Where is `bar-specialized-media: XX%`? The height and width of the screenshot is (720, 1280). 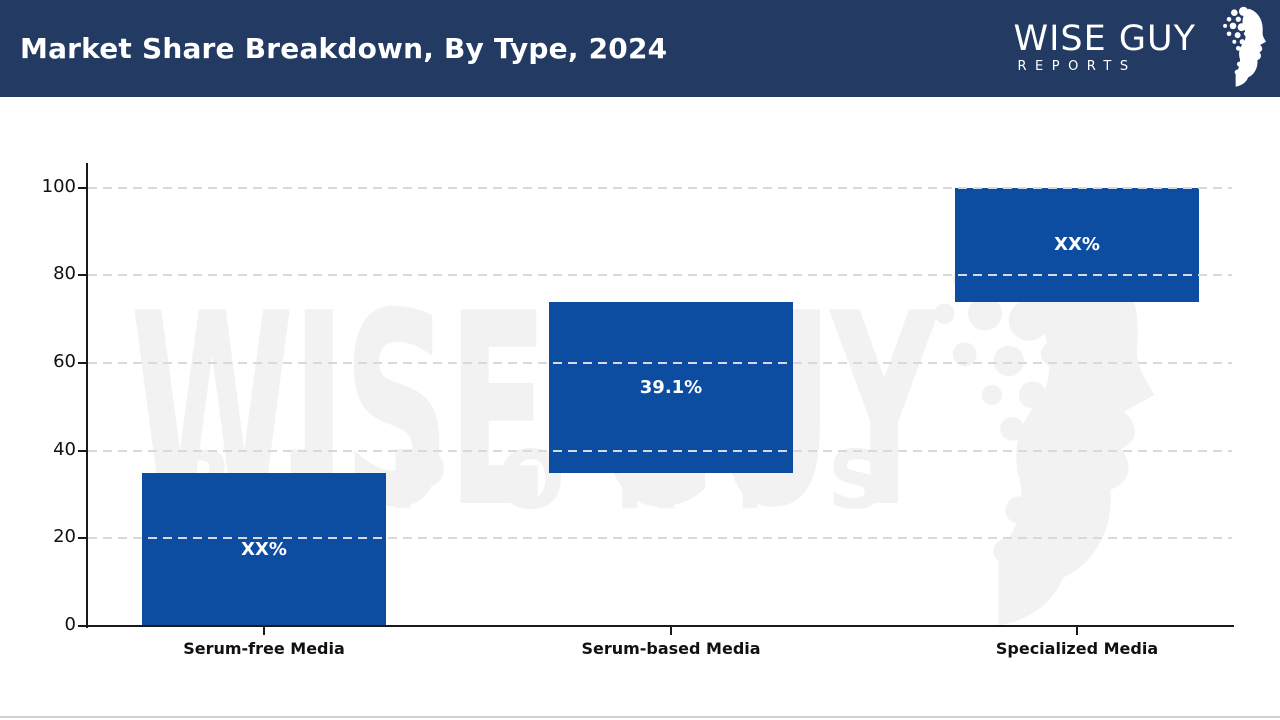 bar-specialized-media: XX% is located at coordinates (1077, 245).